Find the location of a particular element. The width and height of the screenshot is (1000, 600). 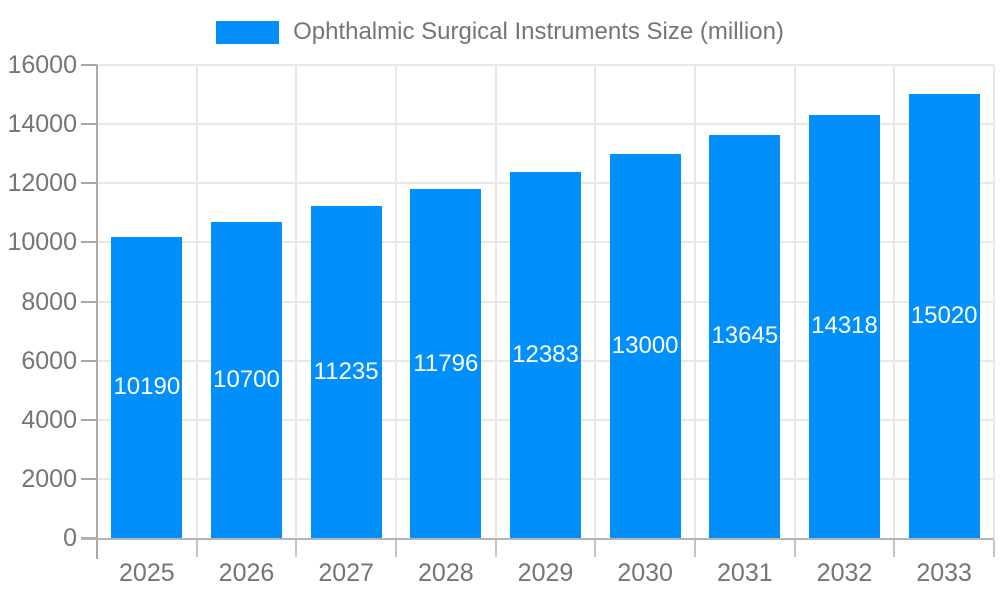

bar-value-label: 14318 is located at coordinates (844, 326).